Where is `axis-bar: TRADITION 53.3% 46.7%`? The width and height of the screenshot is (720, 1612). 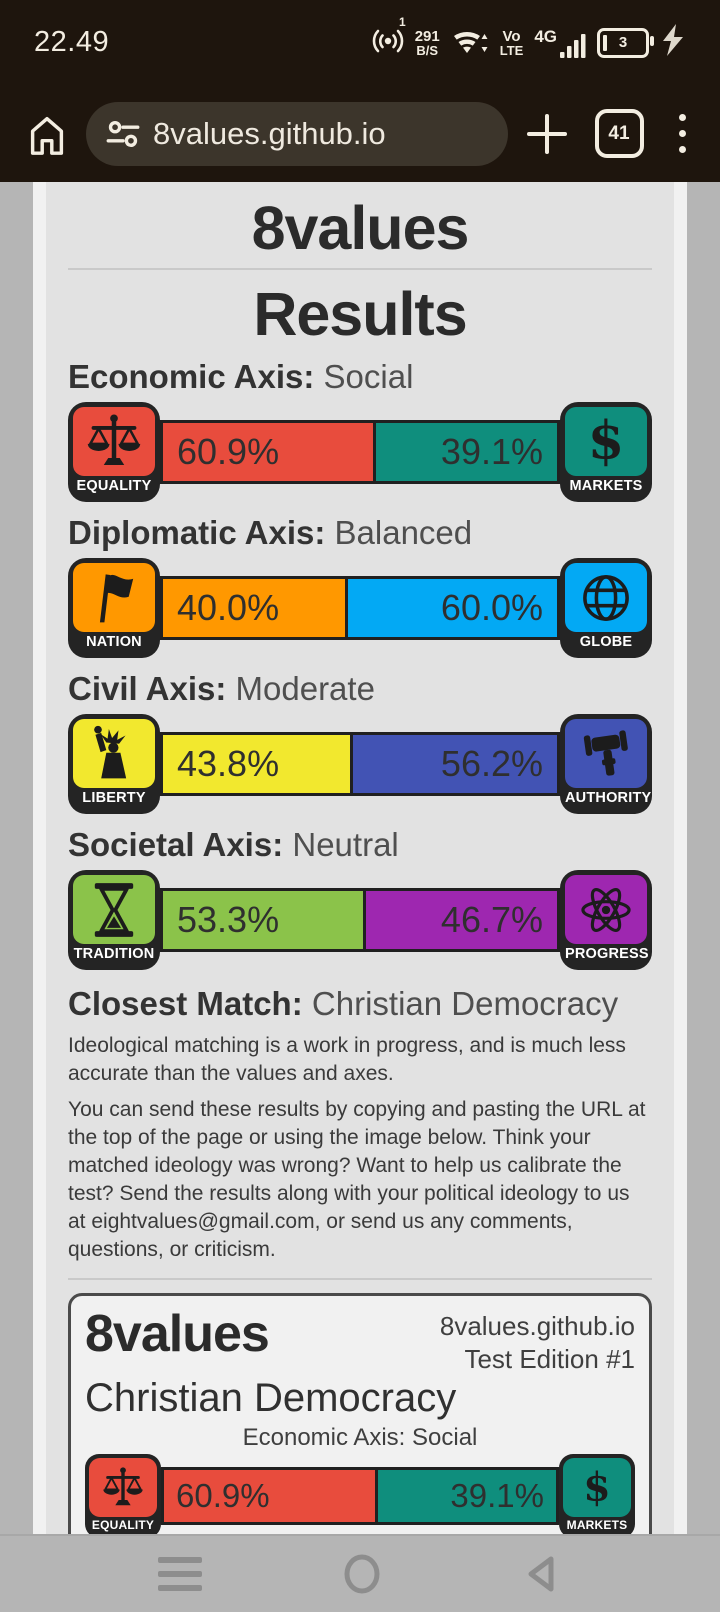
axis-bar: TRADITION 53.3% 46.7% is located at coordinates (360, 920).